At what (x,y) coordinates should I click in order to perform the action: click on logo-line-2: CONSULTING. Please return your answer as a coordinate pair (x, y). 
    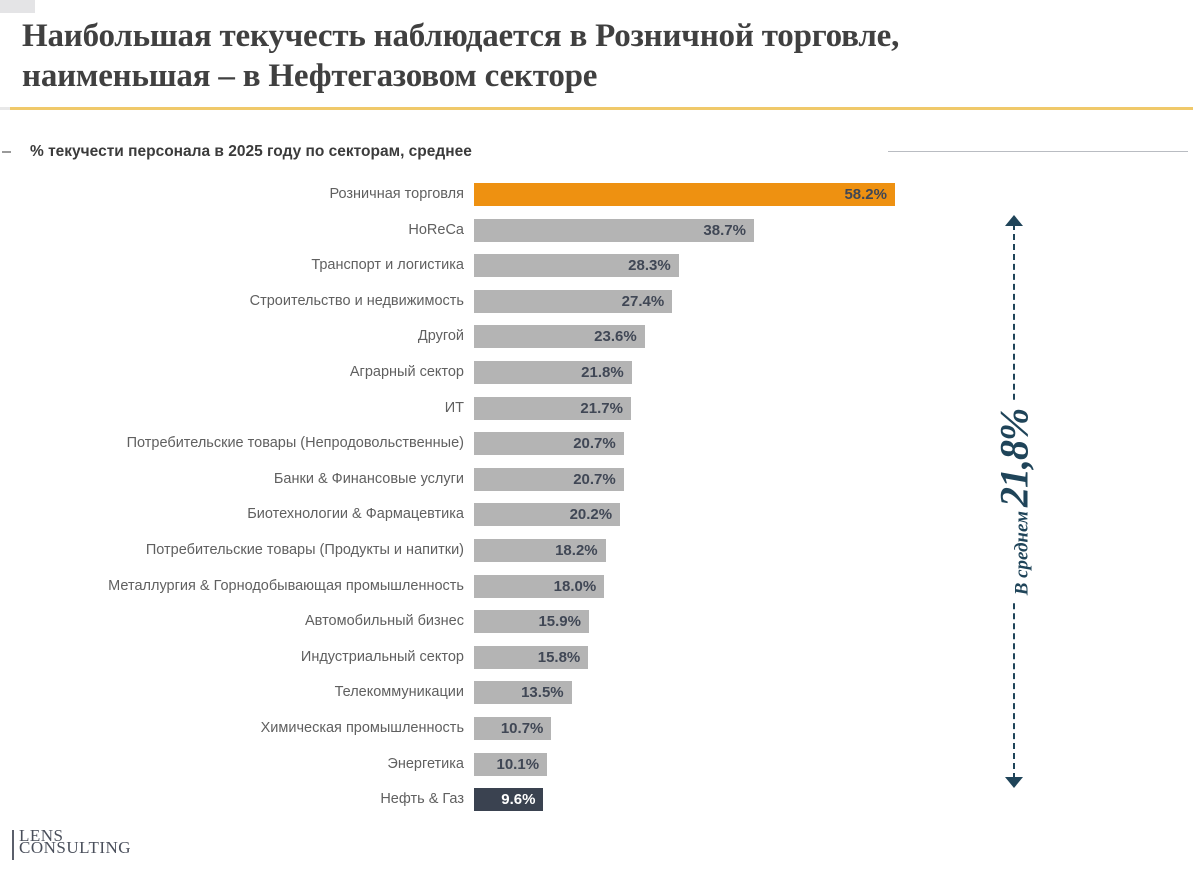
    Looking at the image, I should click on (75, 847).